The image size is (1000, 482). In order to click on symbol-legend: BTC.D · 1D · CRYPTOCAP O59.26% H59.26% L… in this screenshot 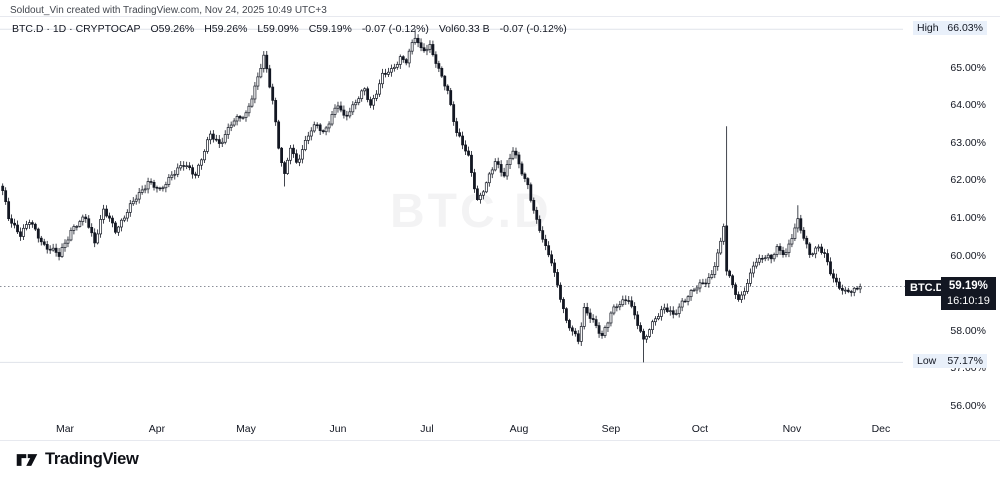, I will do `click(293, 29)`.